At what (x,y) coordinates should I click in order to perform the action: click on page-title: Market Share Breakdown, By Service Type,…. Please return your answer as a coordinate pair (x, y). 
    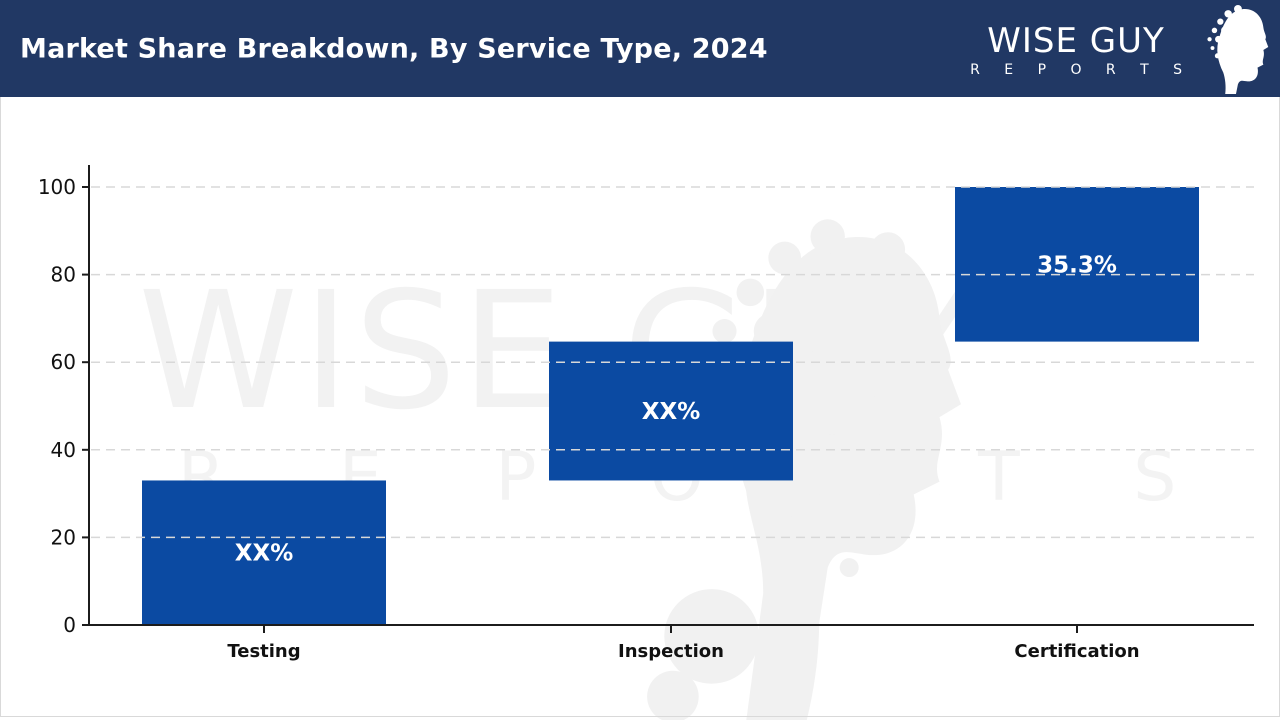
    Looking at the image, I should click on (394, 48).